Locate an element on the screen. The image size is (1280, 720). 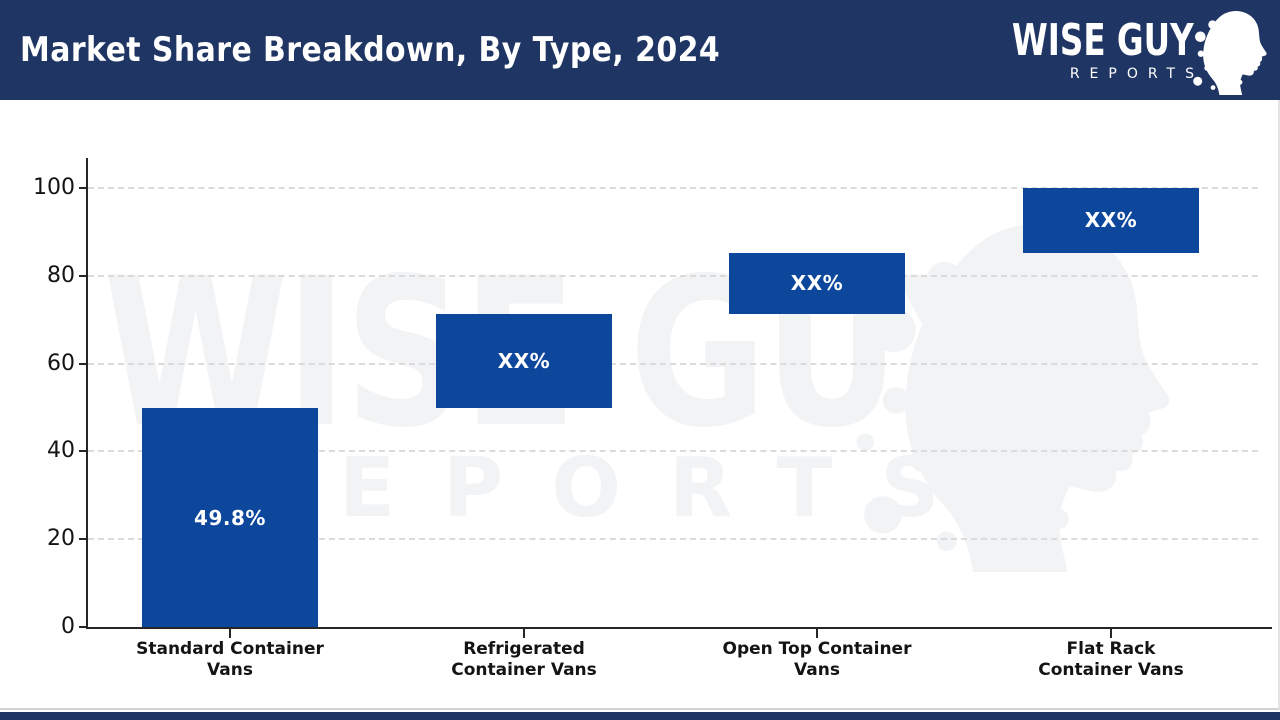
bar-refrigerated-container-vans: XX% is located at coordinates (524, 361).